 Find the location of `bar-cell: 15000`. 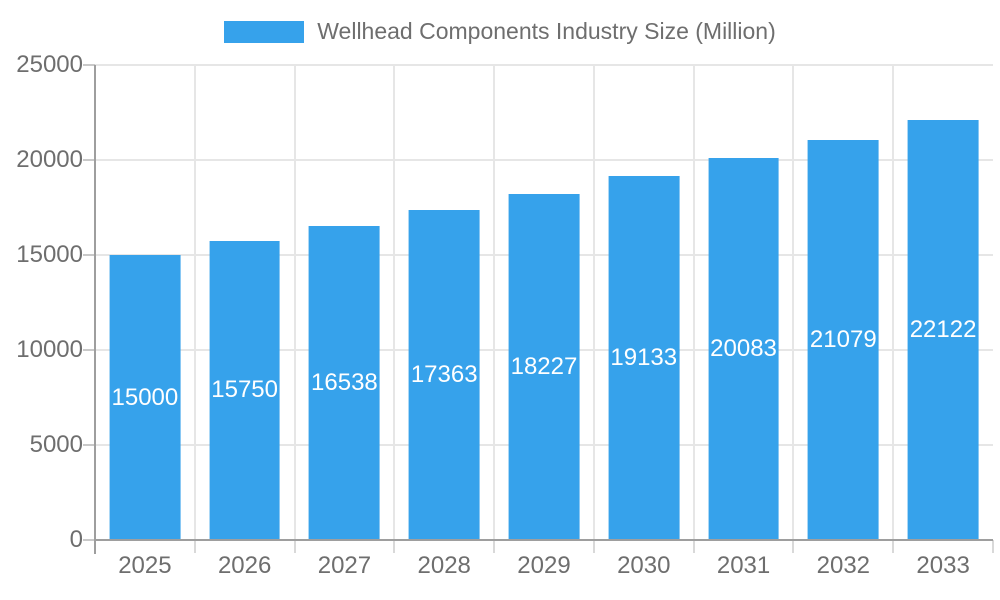

bar-cell: 15000 is located at coordinates (145, 302).